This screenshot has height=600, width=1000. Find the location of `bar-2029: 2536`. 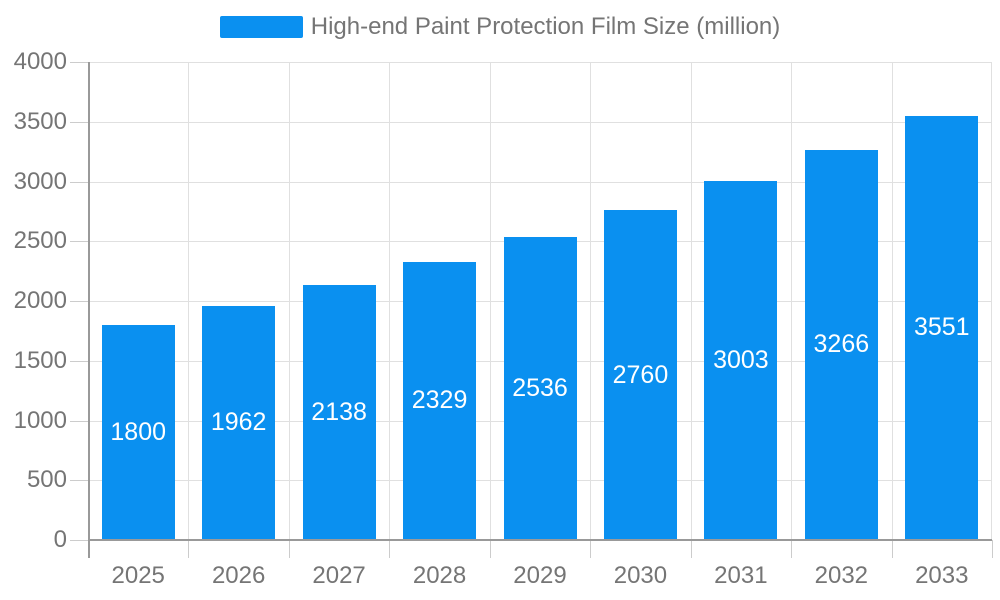

bar-2029: 2536 is located at coordinates (540, 388).